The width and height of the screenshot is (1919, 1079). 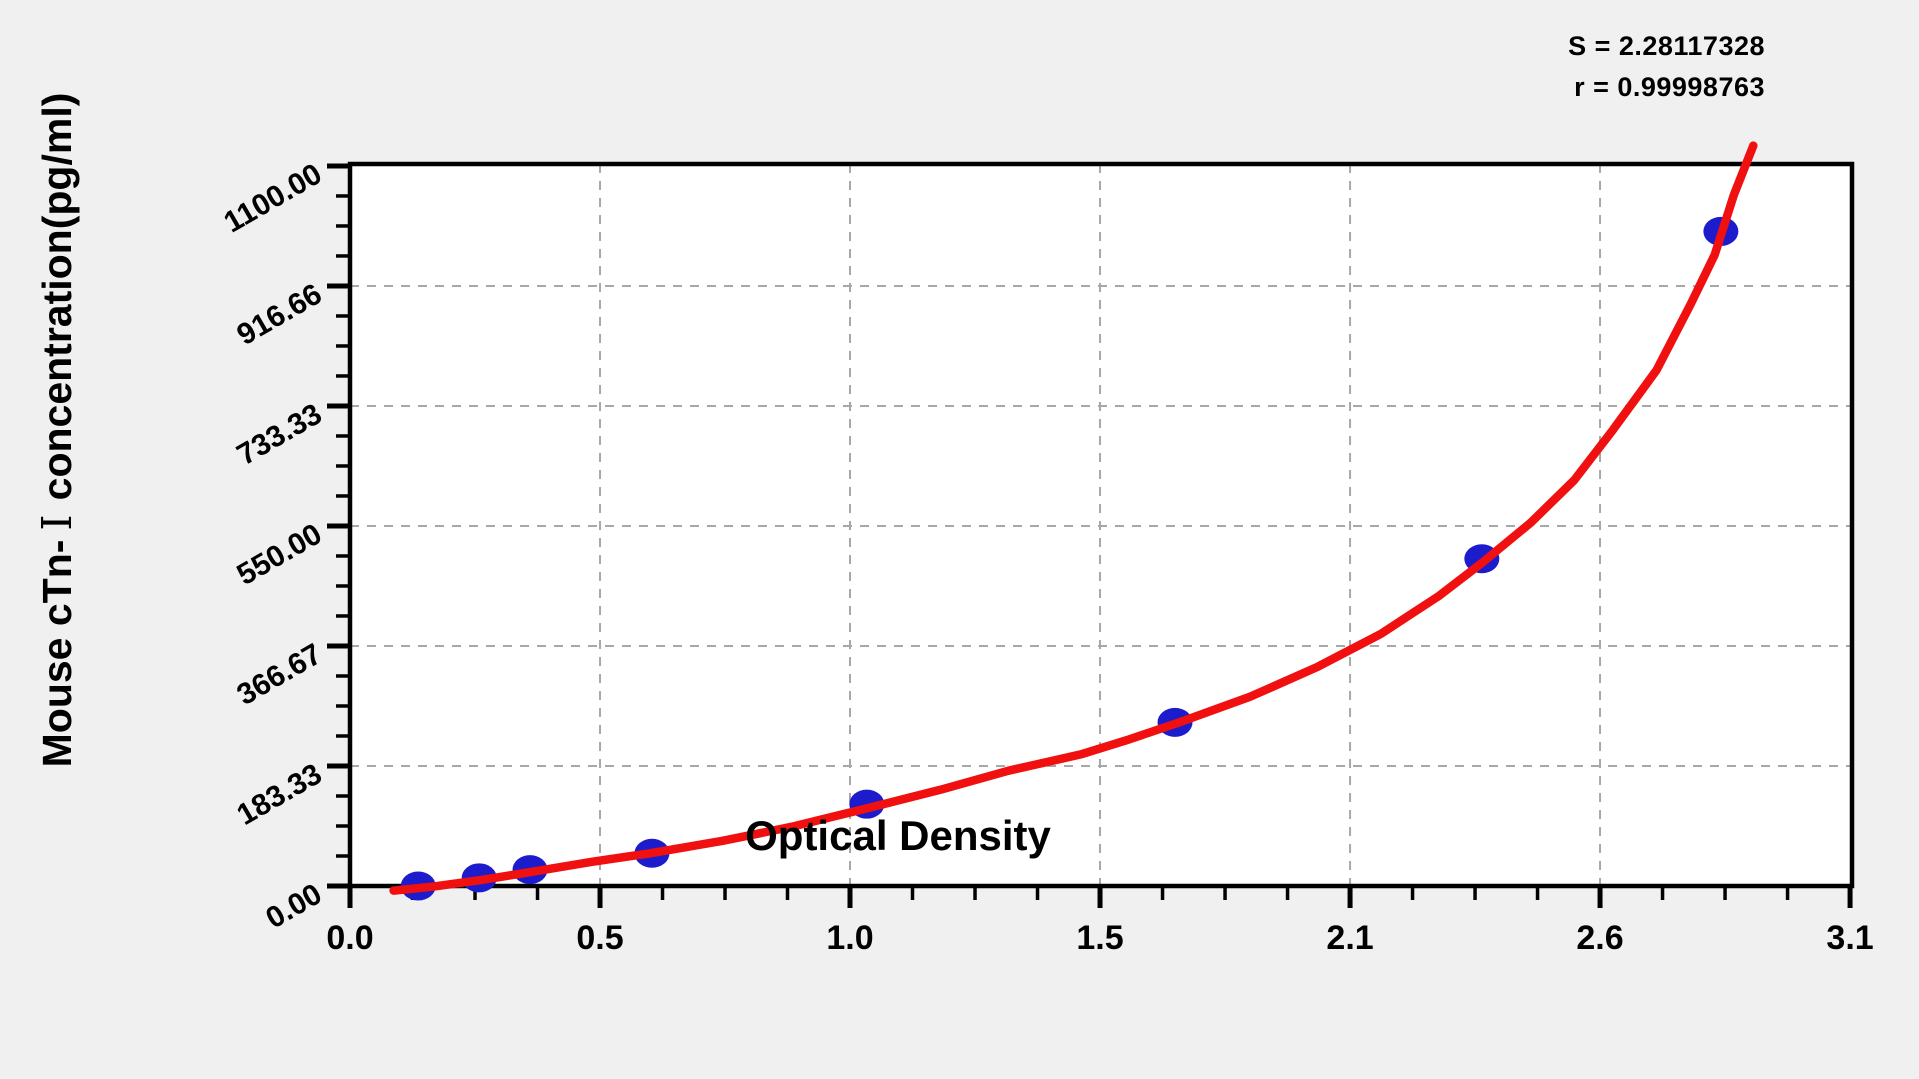 I want to click on x-tick-label: 1.0, so click(x=849, y=938).